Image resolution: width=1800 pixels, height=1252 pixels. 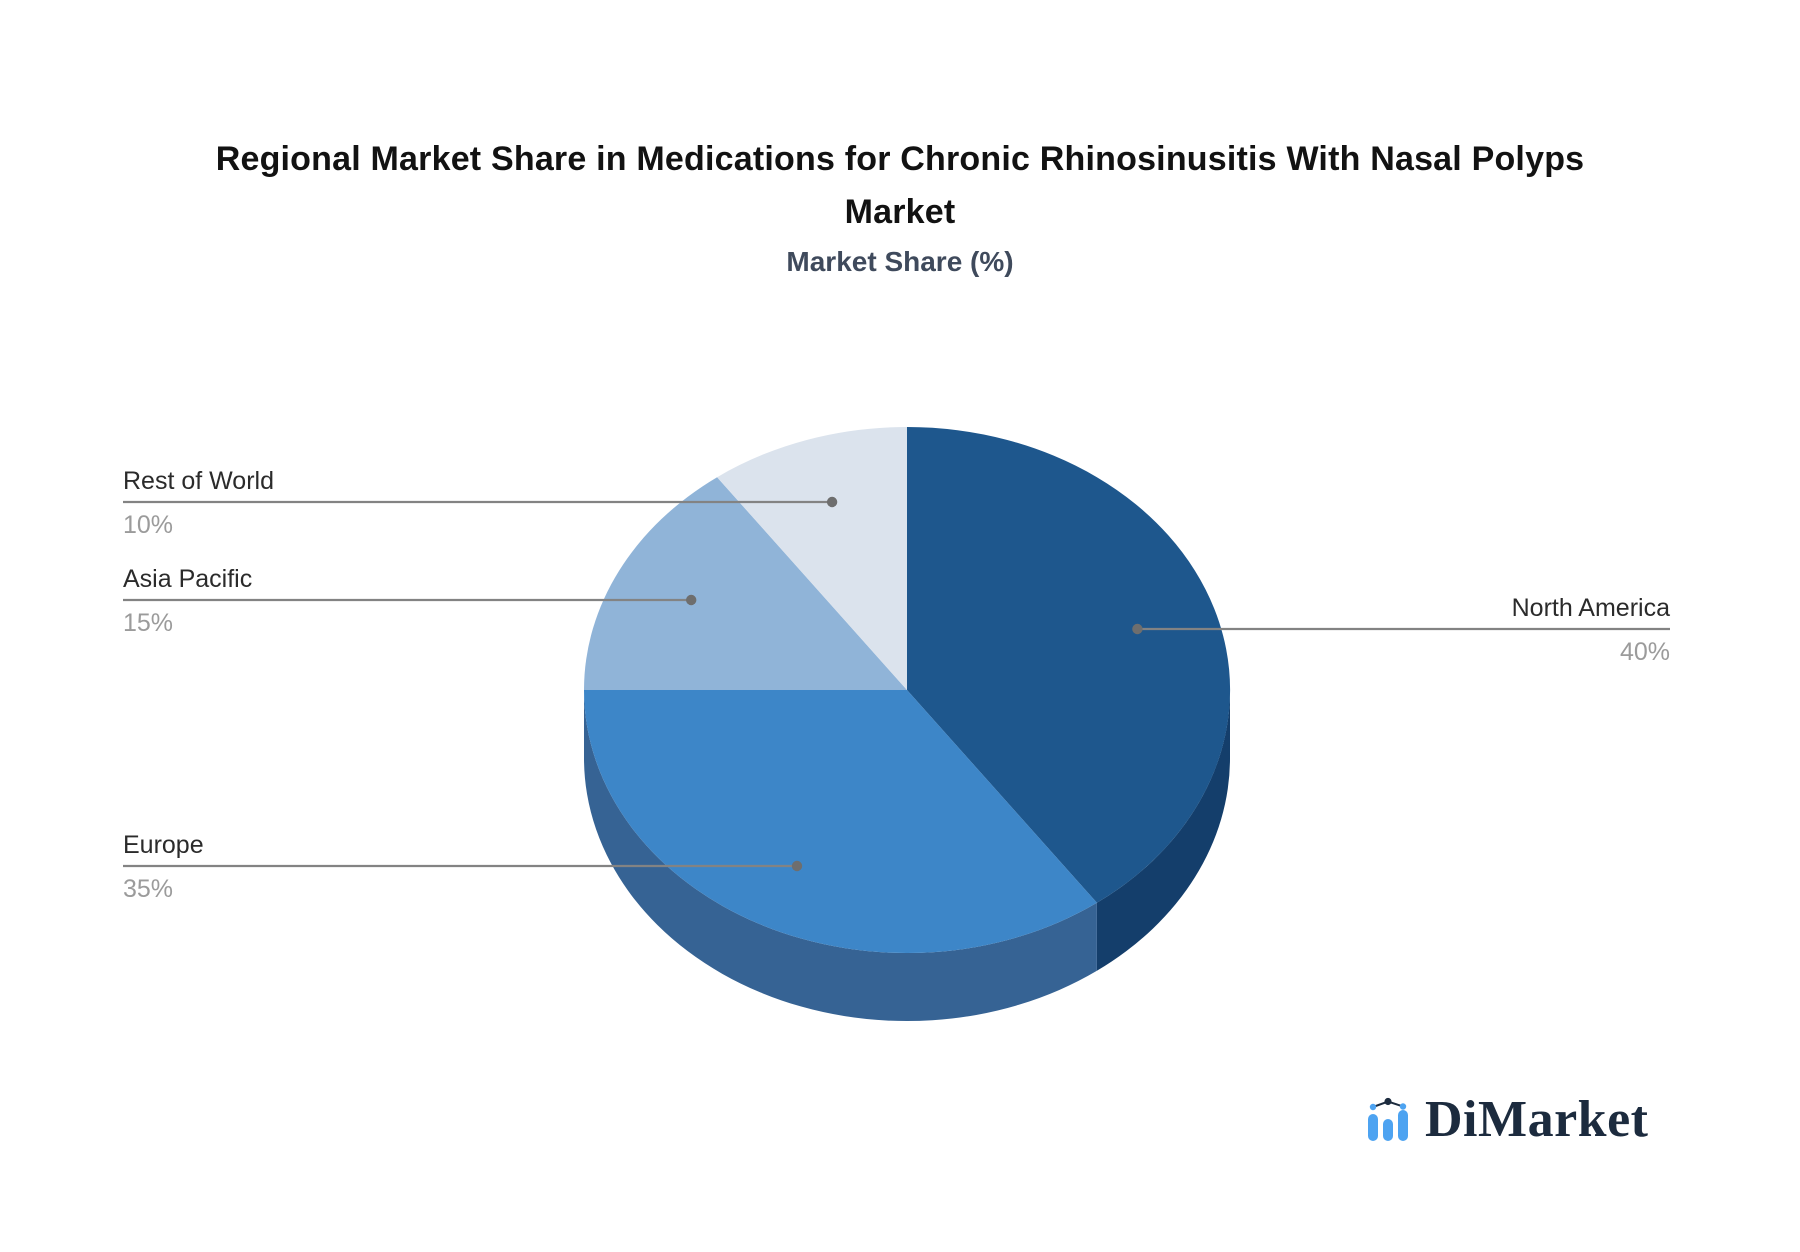 What do you see at coordinates (1537, 1119) in the screenshot?
I see `brand-name: DiMarket` at bounding box center [1537, 1119].